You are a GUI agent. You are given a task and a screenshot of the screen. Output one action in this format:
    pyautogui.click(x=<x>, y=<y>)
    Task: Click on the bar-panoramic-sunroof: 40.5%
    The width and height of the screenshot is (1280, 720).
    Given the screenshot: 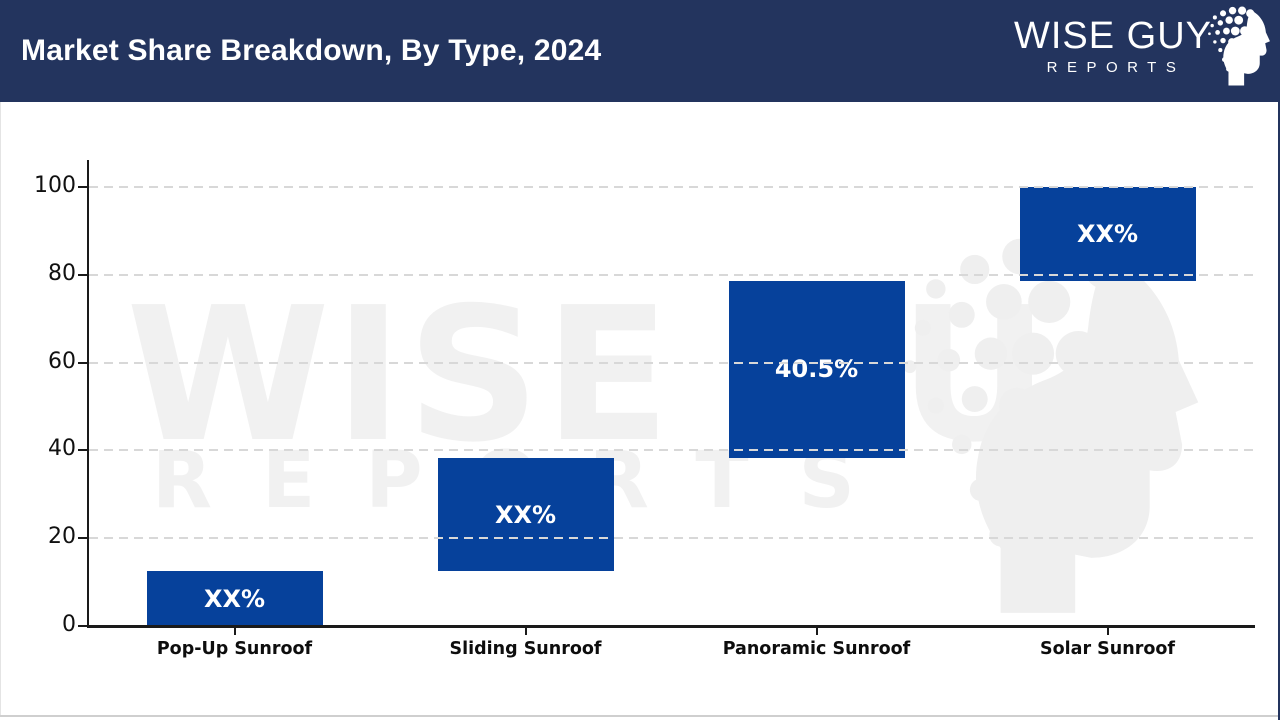 What is the action you would take?
    pyautogui.click(x=816, y=369)
    